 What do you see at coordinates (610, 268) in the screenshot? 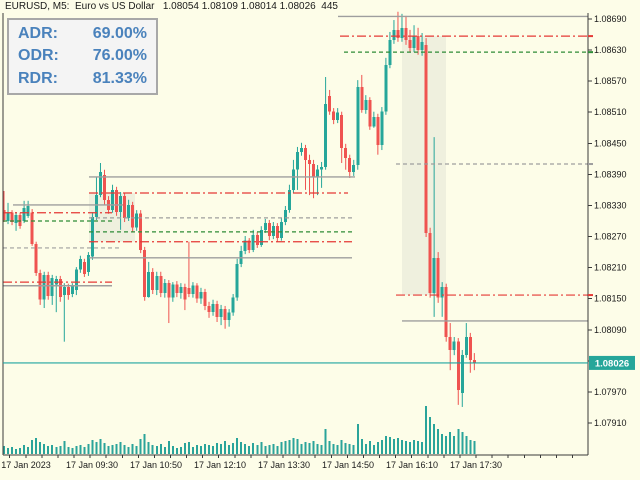
I see `price-tick-label: 1.08210` at bounding box center [610, 268].